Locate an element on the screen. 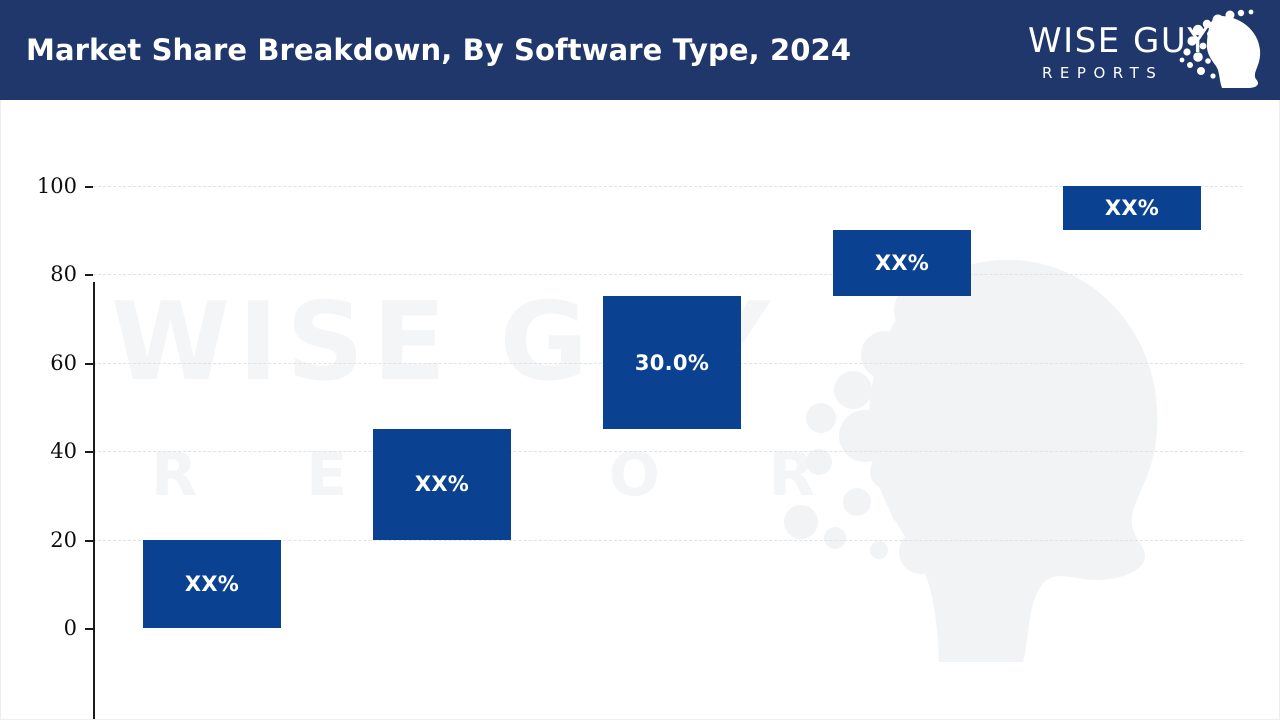  y-axis-line is located at coordinates (94, 500).